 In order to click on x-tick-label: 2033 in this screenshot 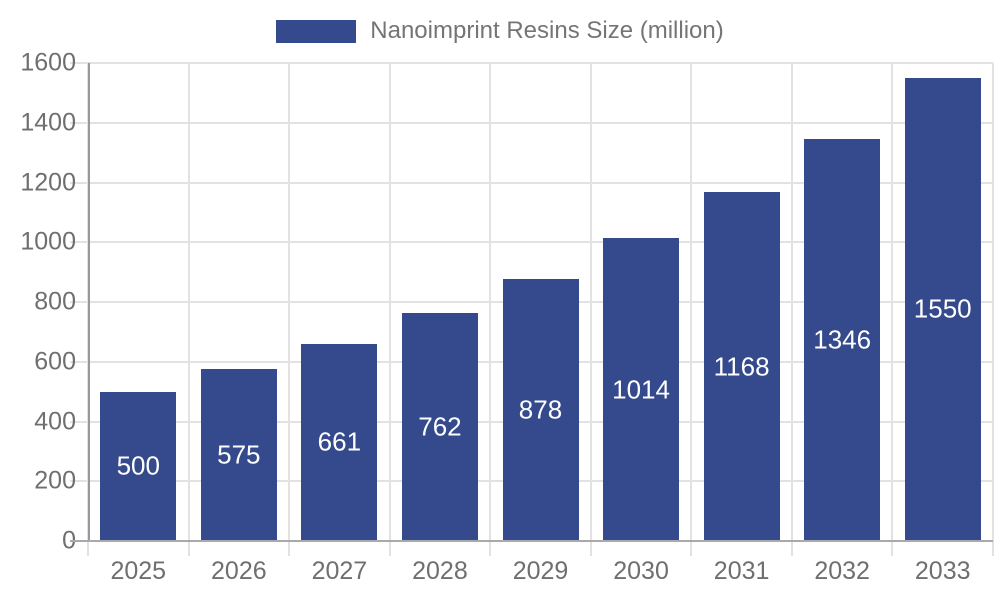, I will do `click(942, 571)`.